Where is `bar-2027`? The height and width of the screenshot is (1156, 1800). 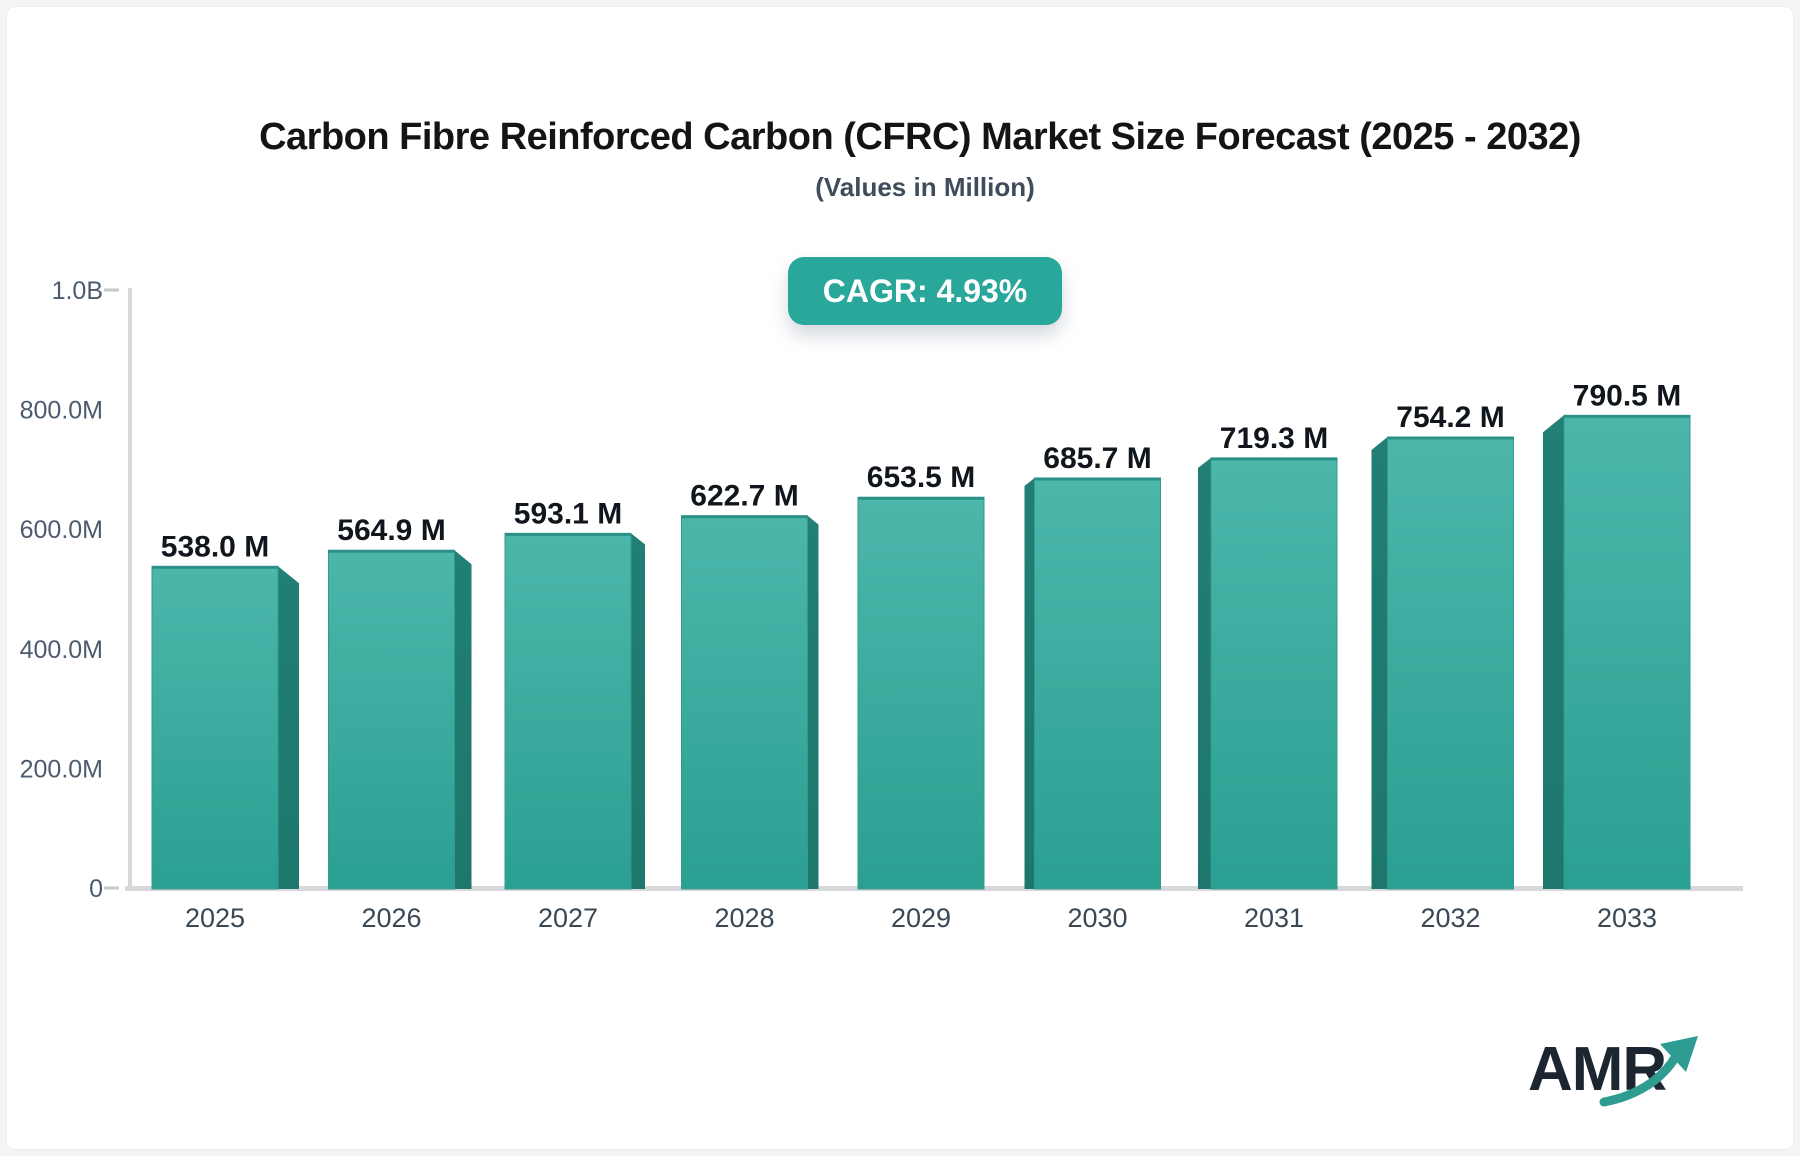
bar-2027 is located at coordinates (568, 711).